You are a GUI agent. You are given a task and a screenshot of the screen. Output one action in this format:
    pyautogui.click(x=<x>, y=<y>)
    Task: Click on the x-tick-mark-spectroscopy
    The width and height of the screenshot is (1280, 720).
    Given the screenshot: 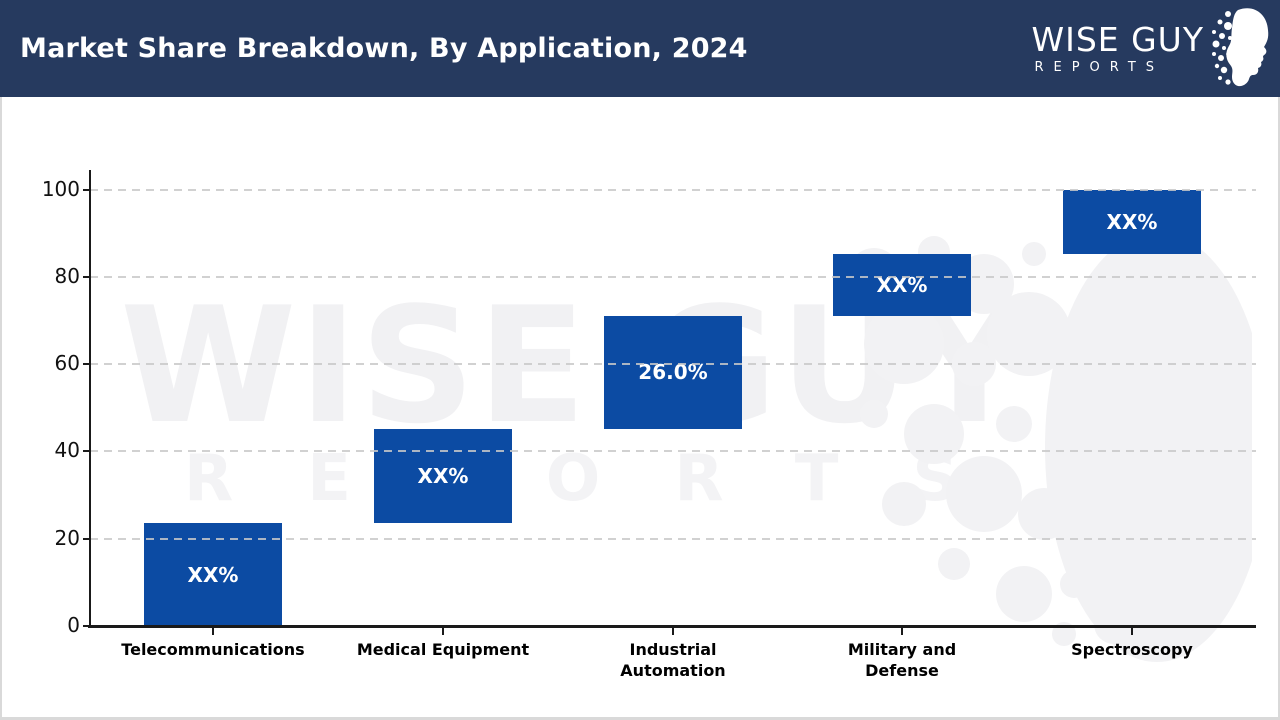 What is the action you would take?
    pyautogui.click(x=1132, y=631)
    